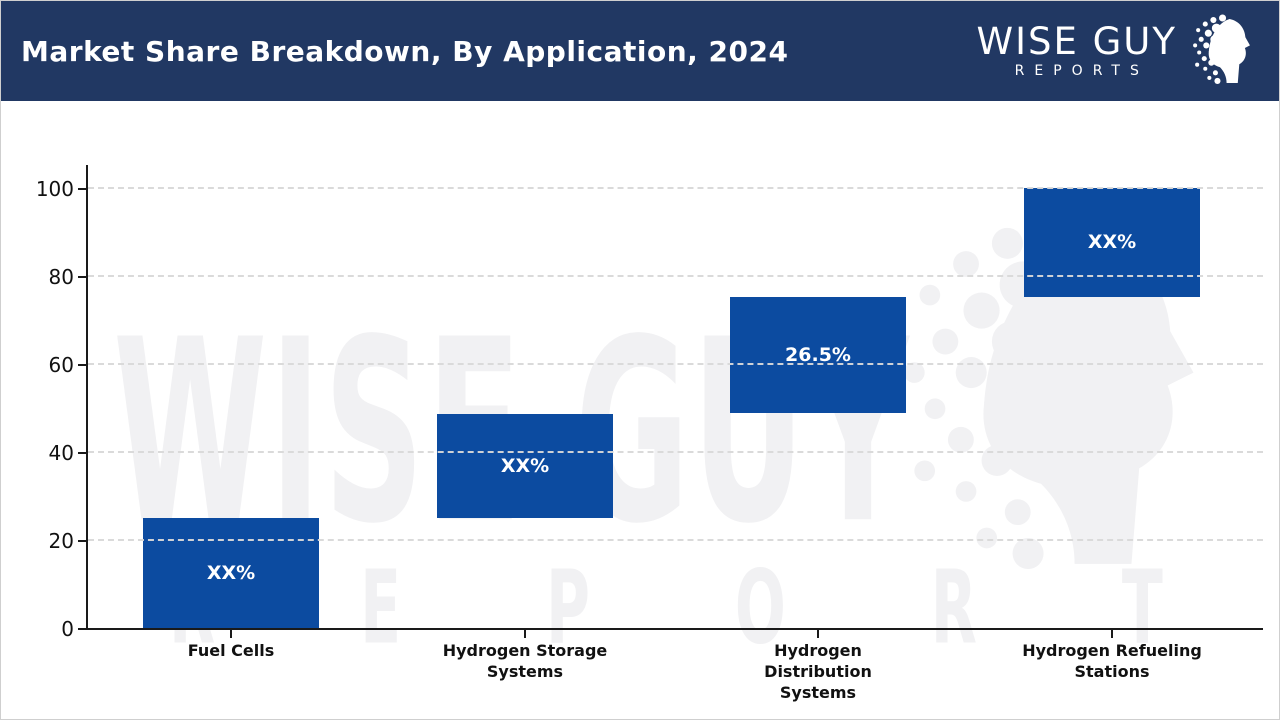 Image resolution: width=1280 pixels, height=720 pixels. I want to click on y-axis-line, so click(87, 397).